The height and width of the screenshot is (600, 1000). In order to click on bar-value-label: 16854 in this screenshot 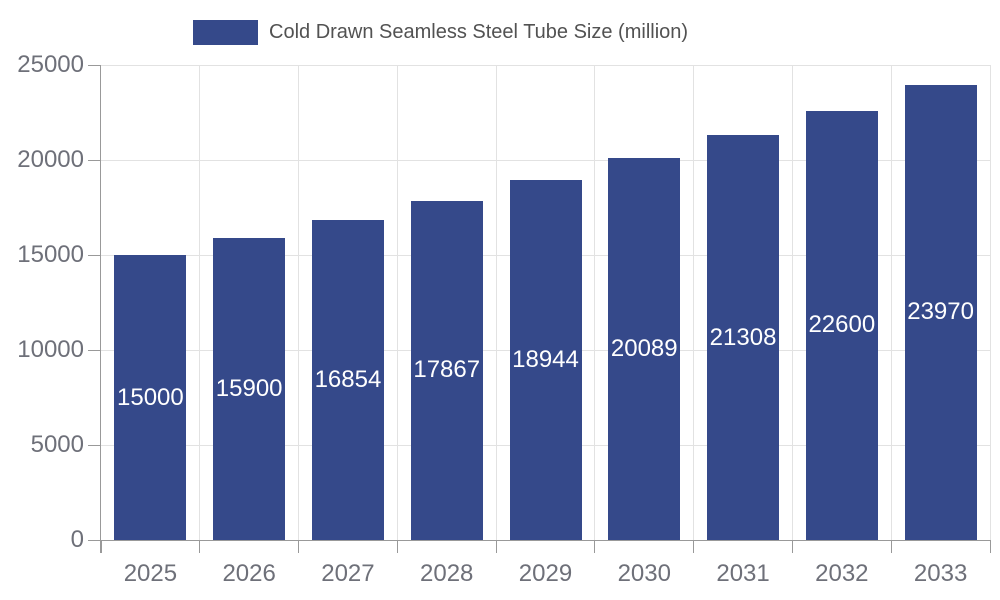, I will do `click(348, 379)`.